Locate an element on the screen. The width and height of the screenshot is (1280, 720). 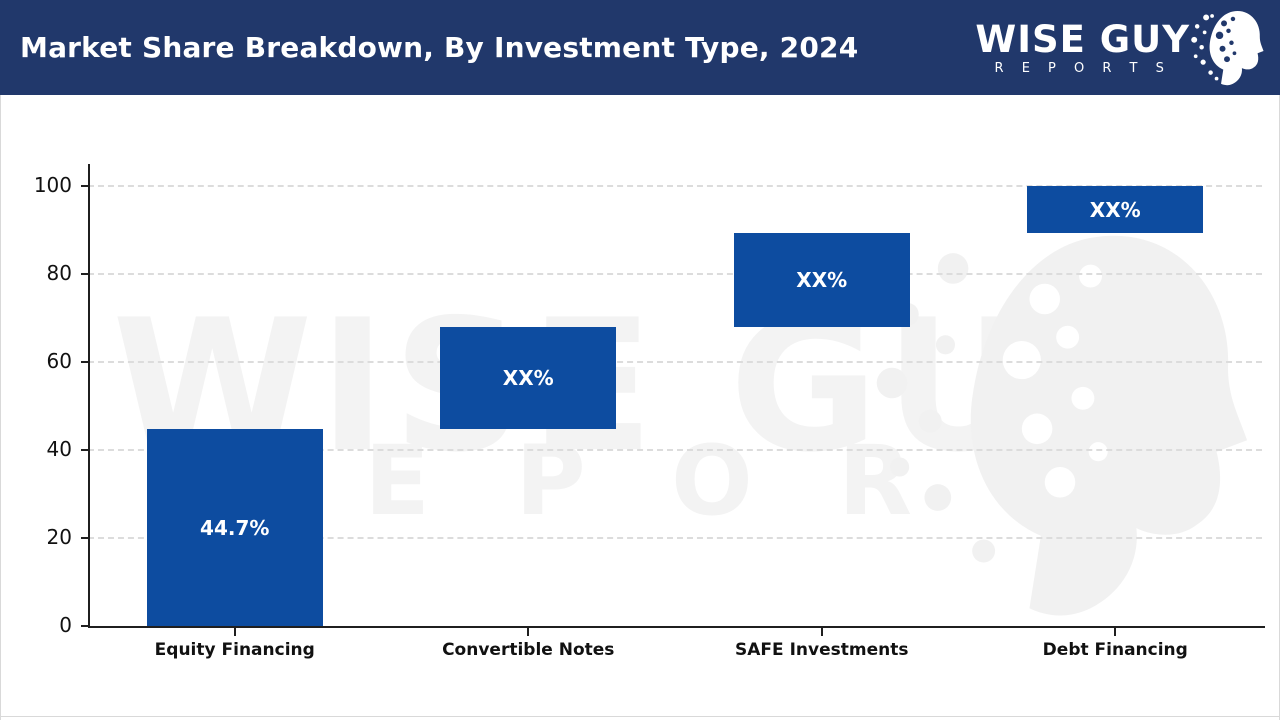
bar-safe-investments: XX% is located at coordinates (821, 280).